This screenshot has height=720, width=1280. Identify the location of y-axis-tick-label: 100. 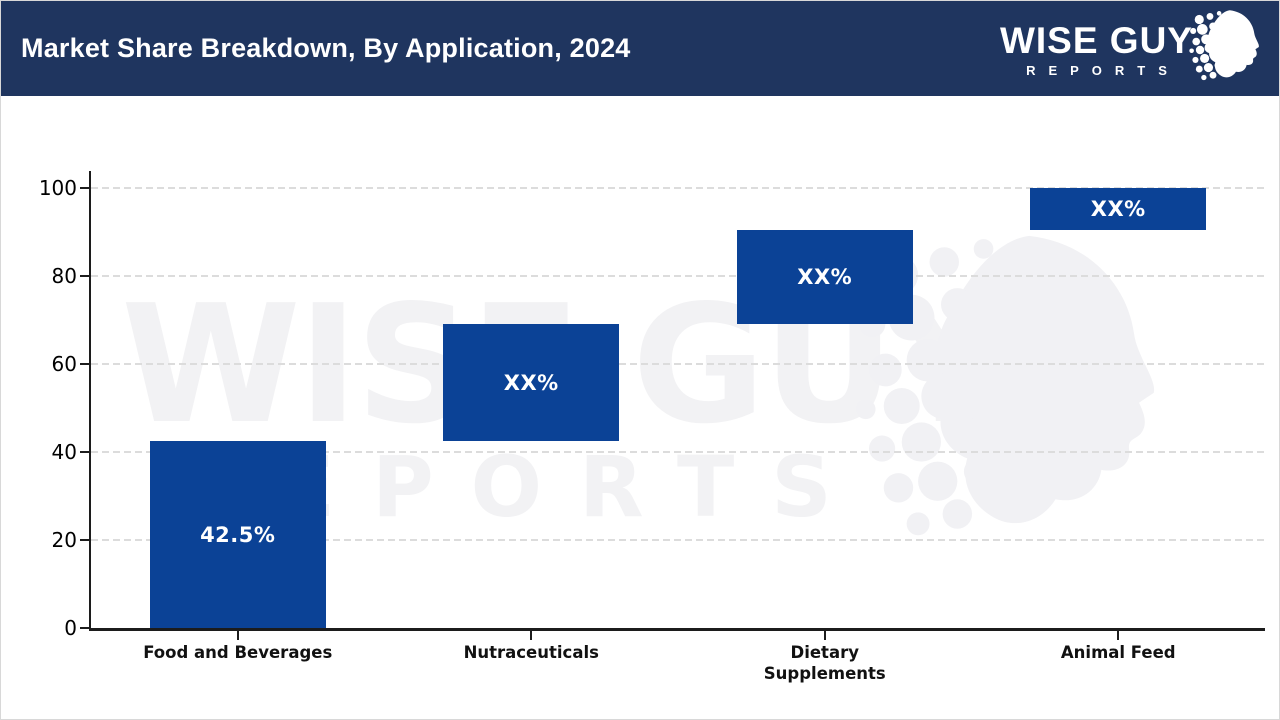
(57, 188).